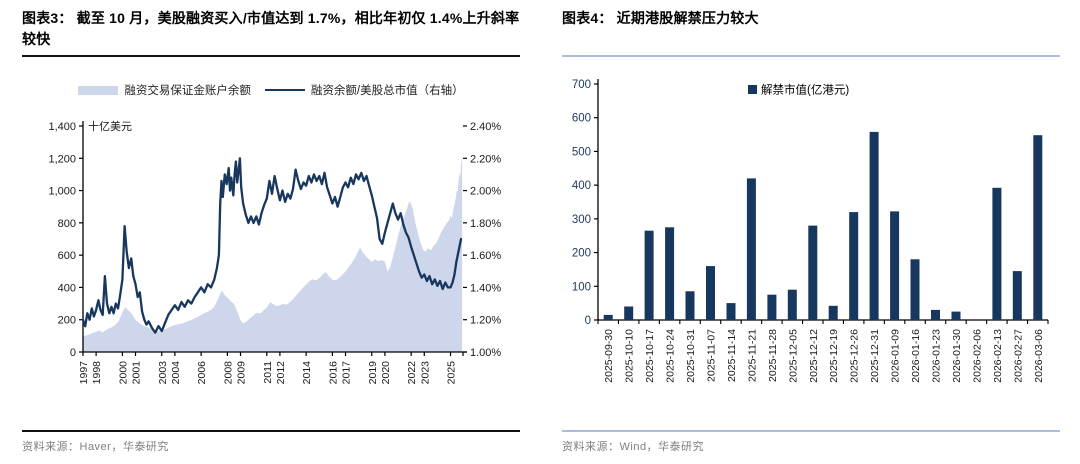  What do you see at coordinates (998, 356) in the screenshot?
I see `x-tick-label: 2026-02-13` at bounding box center [998, 356].